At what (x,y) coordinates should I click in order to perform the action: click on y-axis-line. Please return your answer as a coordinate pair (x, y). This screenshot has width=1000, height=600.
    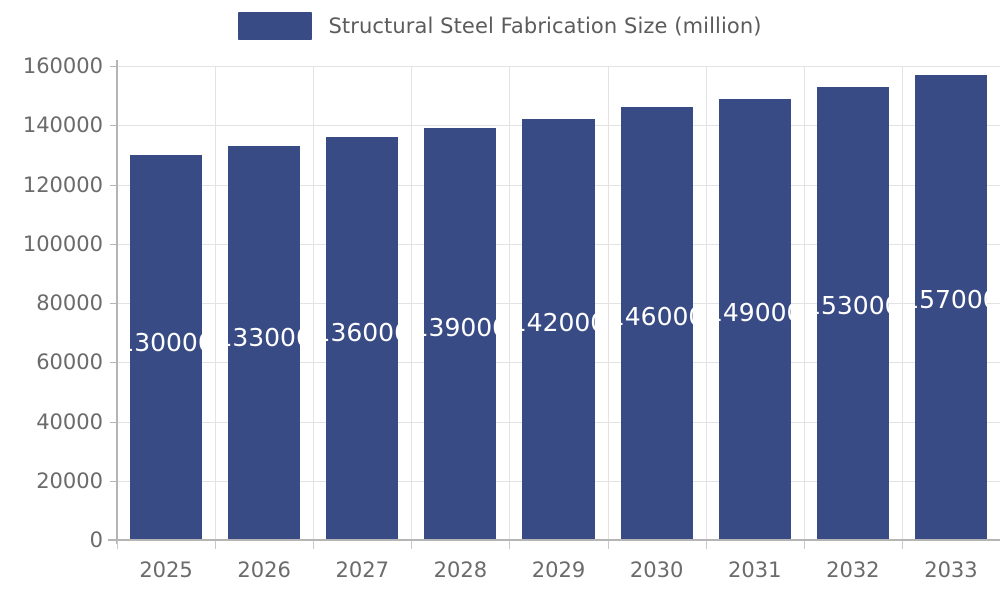
    Looking at the image, I should click on (117, 302).